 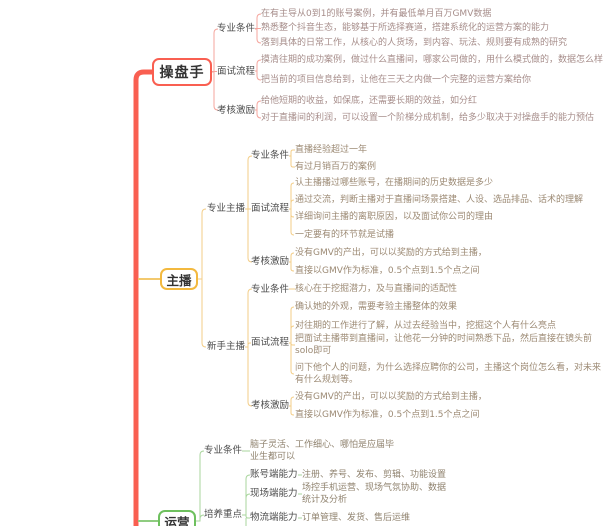 What do you see at coordinates (322, 451) in the screenshot?
I see `leaf-topic: 脑子灵活、工作细心、哪怕是应届毕业生都可以` at bounding box center [322, 451].